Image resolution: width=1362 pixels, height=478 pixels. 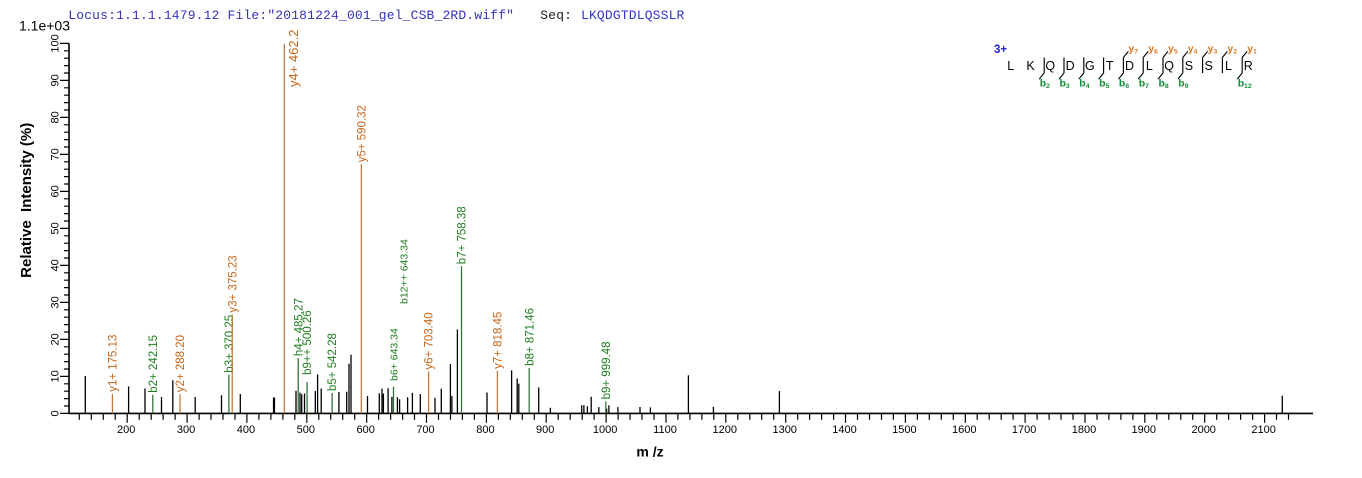 What do you see at coordinates (246, 430) in the screenshot?
I see `svg-text: 400` at bounding box center [246, 430].